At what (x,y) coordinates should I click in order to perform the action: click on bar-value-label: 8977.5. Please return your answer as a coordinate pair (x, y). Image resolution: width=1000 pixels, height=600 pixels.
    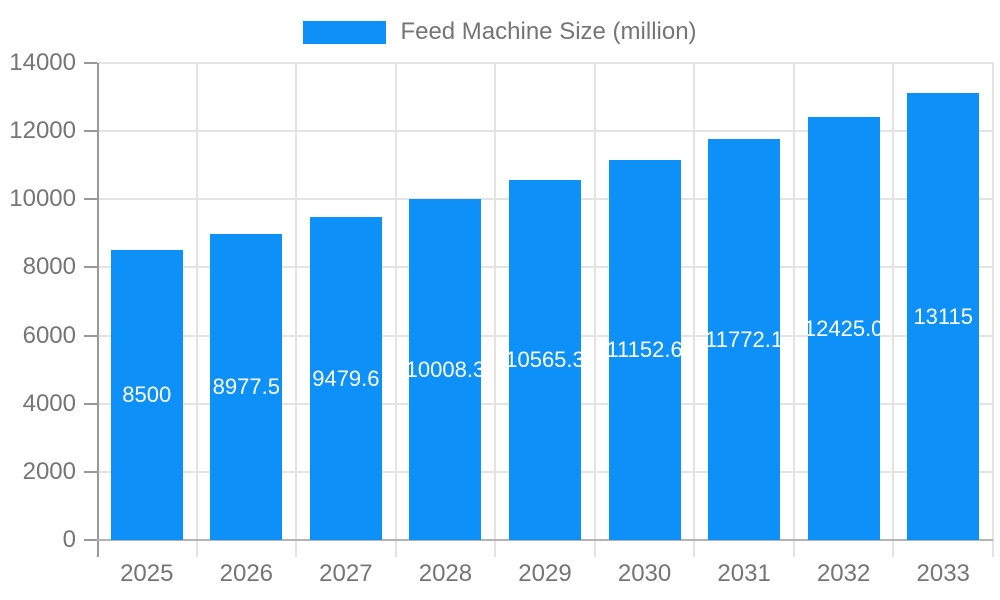
    Looking at the image, I should click on (246, 386).